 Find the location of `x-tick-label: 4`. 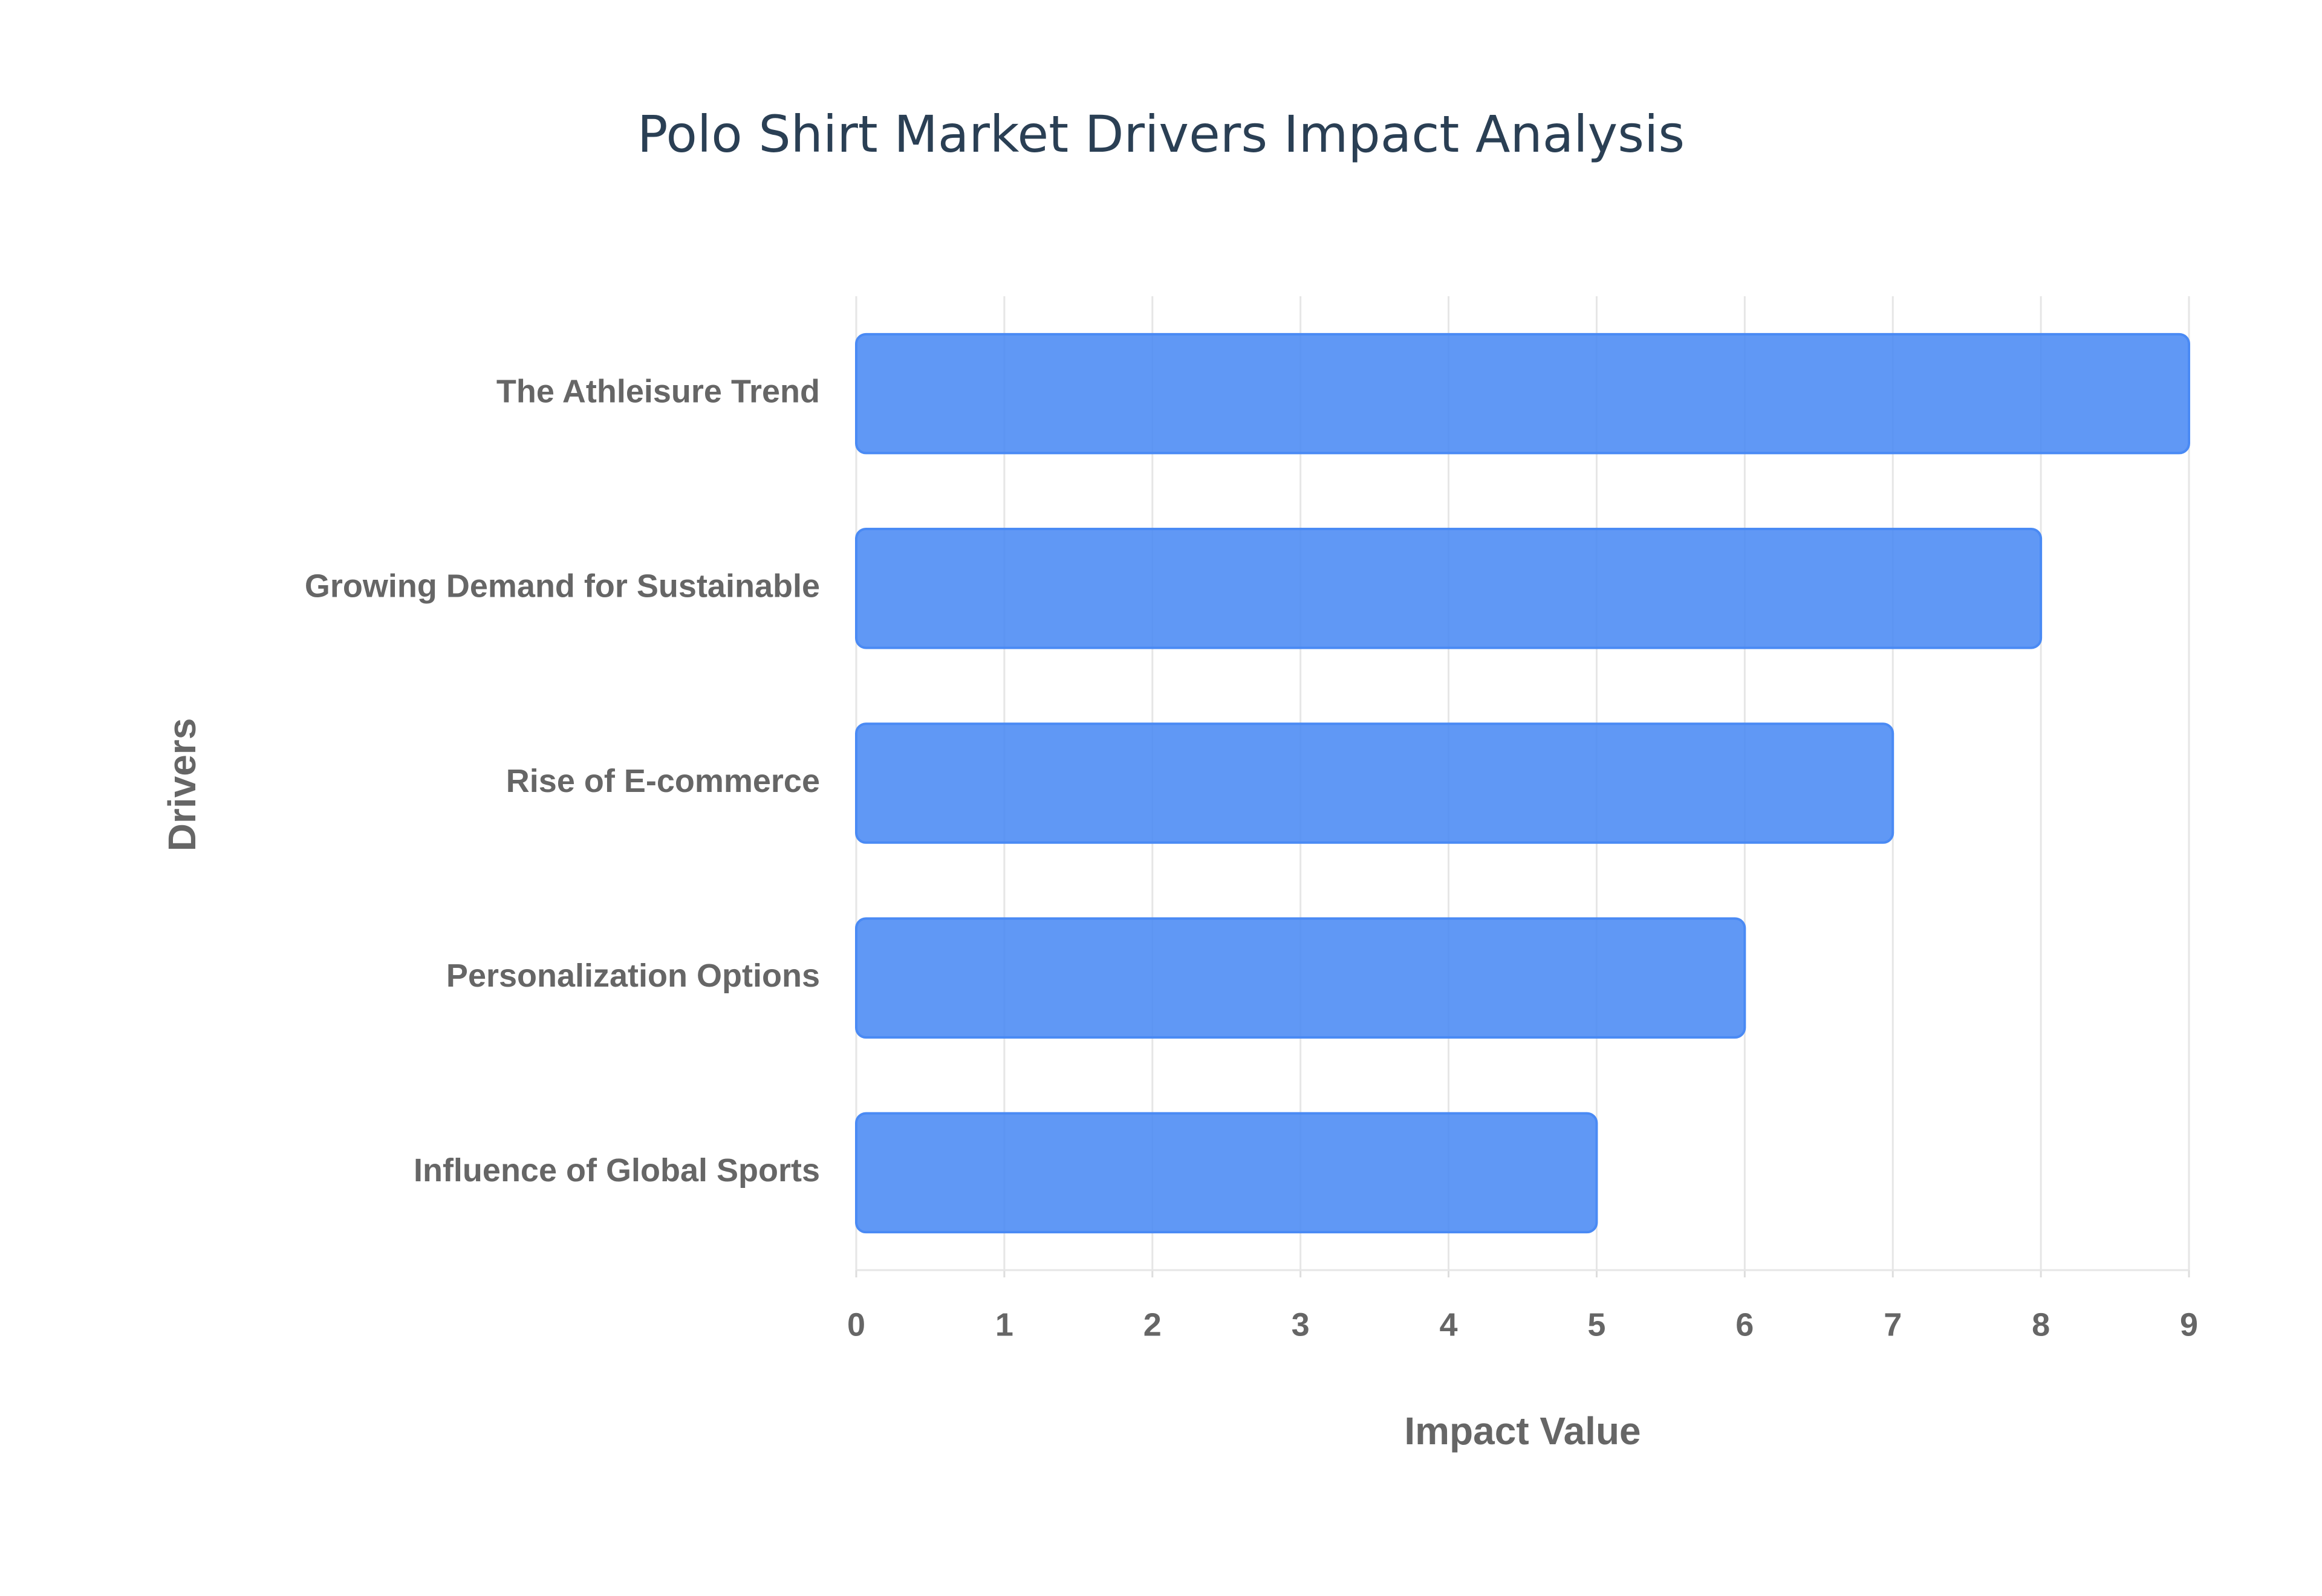

x-tick-label: 4 is located at coordinates (1449, 1324).